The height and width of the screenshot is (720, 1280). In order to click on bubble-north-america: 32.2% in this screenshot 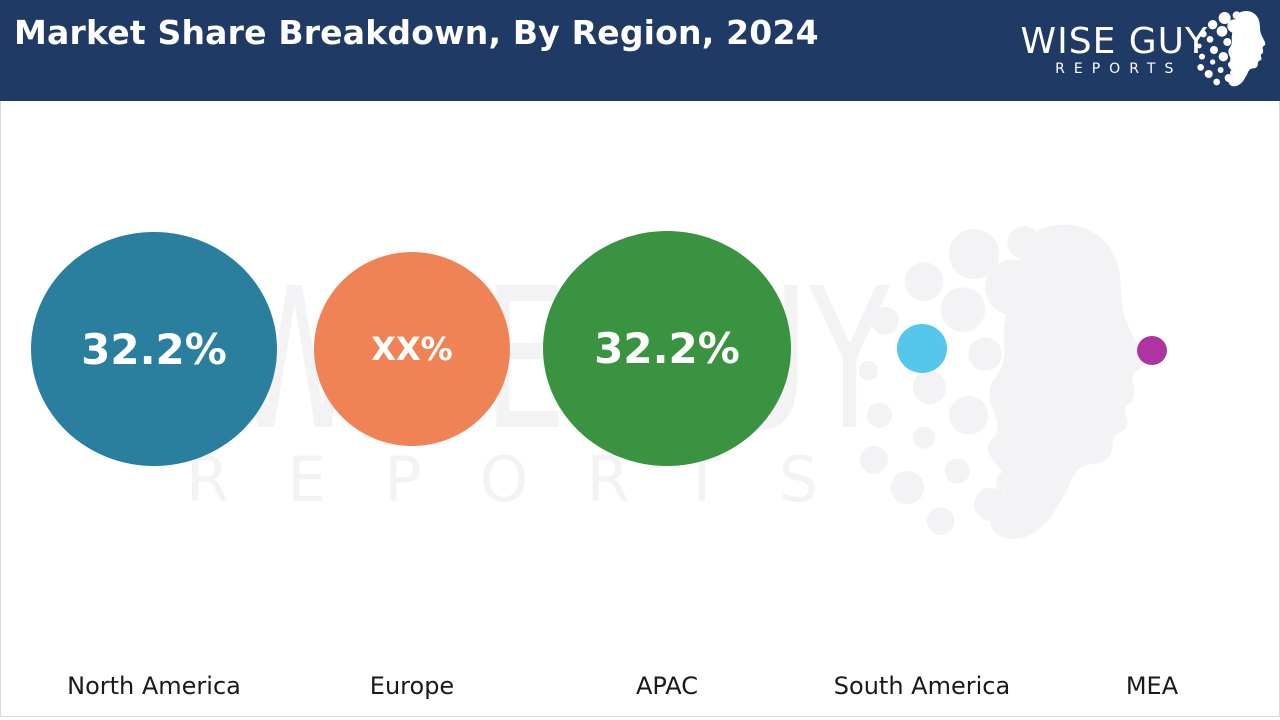, I will do `click(154, 349)`.